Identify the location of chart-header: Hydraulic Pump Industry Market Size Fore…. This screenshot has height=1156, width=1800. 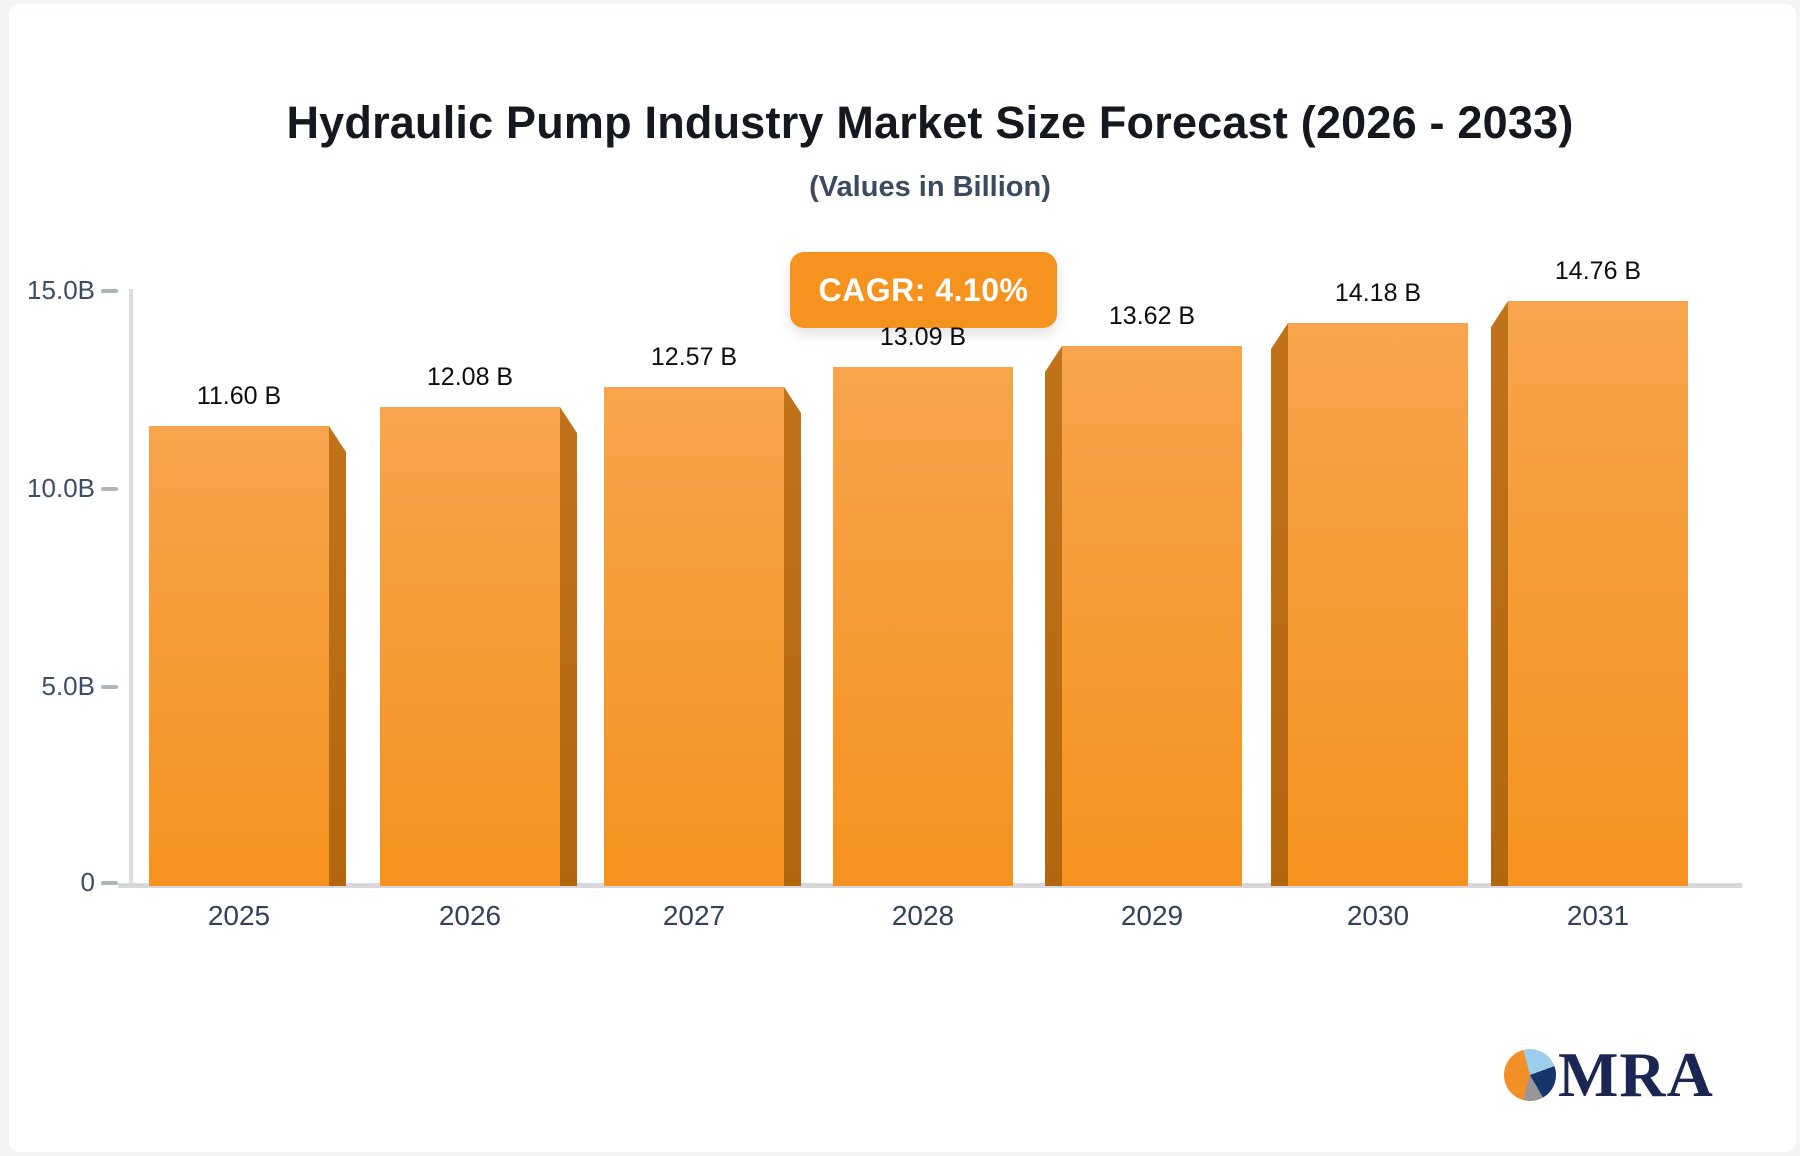
(929, 102).